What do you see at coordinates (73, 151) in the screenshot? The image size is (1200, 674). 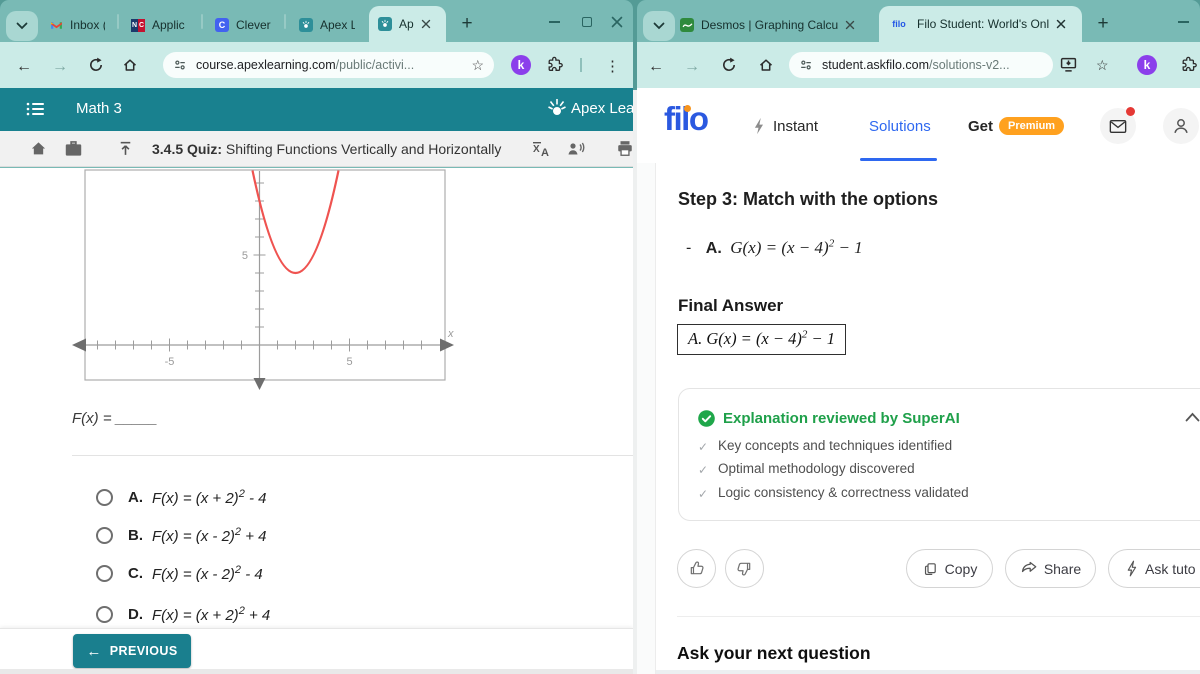 I see `briefcase-icon` at bounding box center [73, 151].